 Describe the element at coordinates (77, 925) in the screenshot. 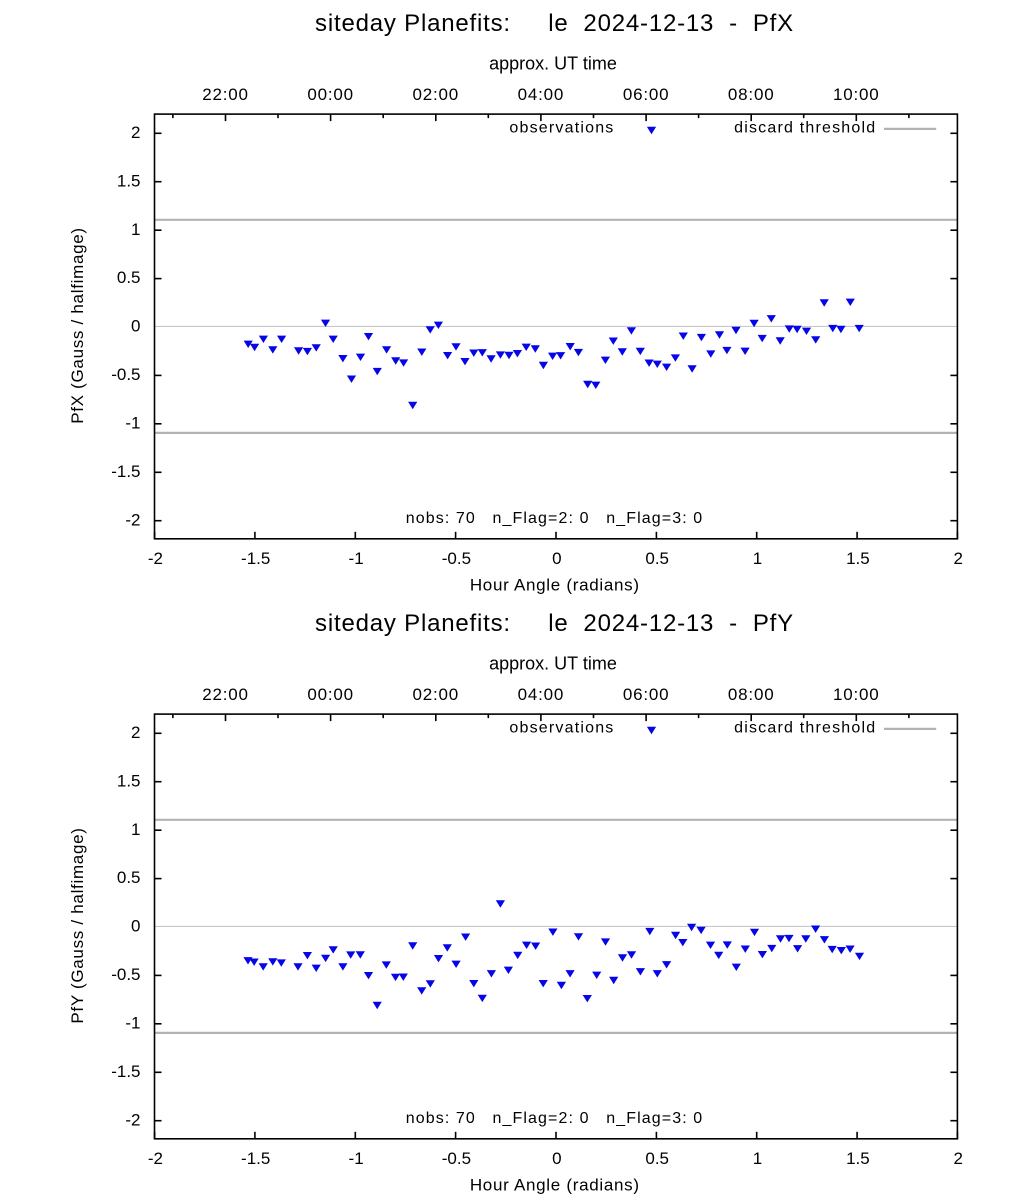

I see `svg-text: PfY (Gauss / halfimage)` at that location.